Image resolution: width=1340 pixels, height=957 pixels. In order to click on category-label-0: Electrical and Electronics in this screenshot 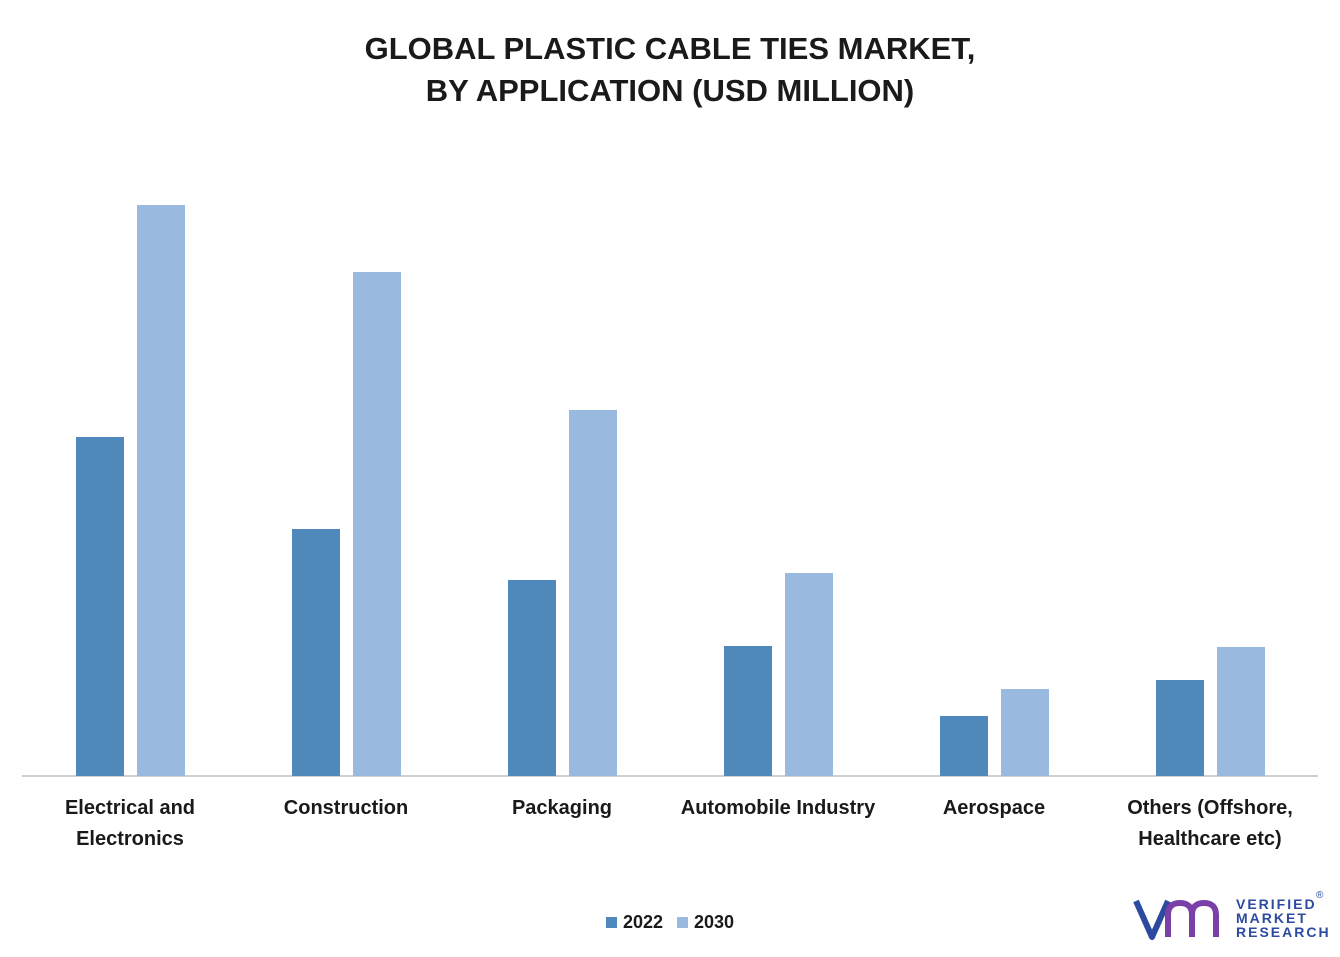, I will do `click(130, 824)`.